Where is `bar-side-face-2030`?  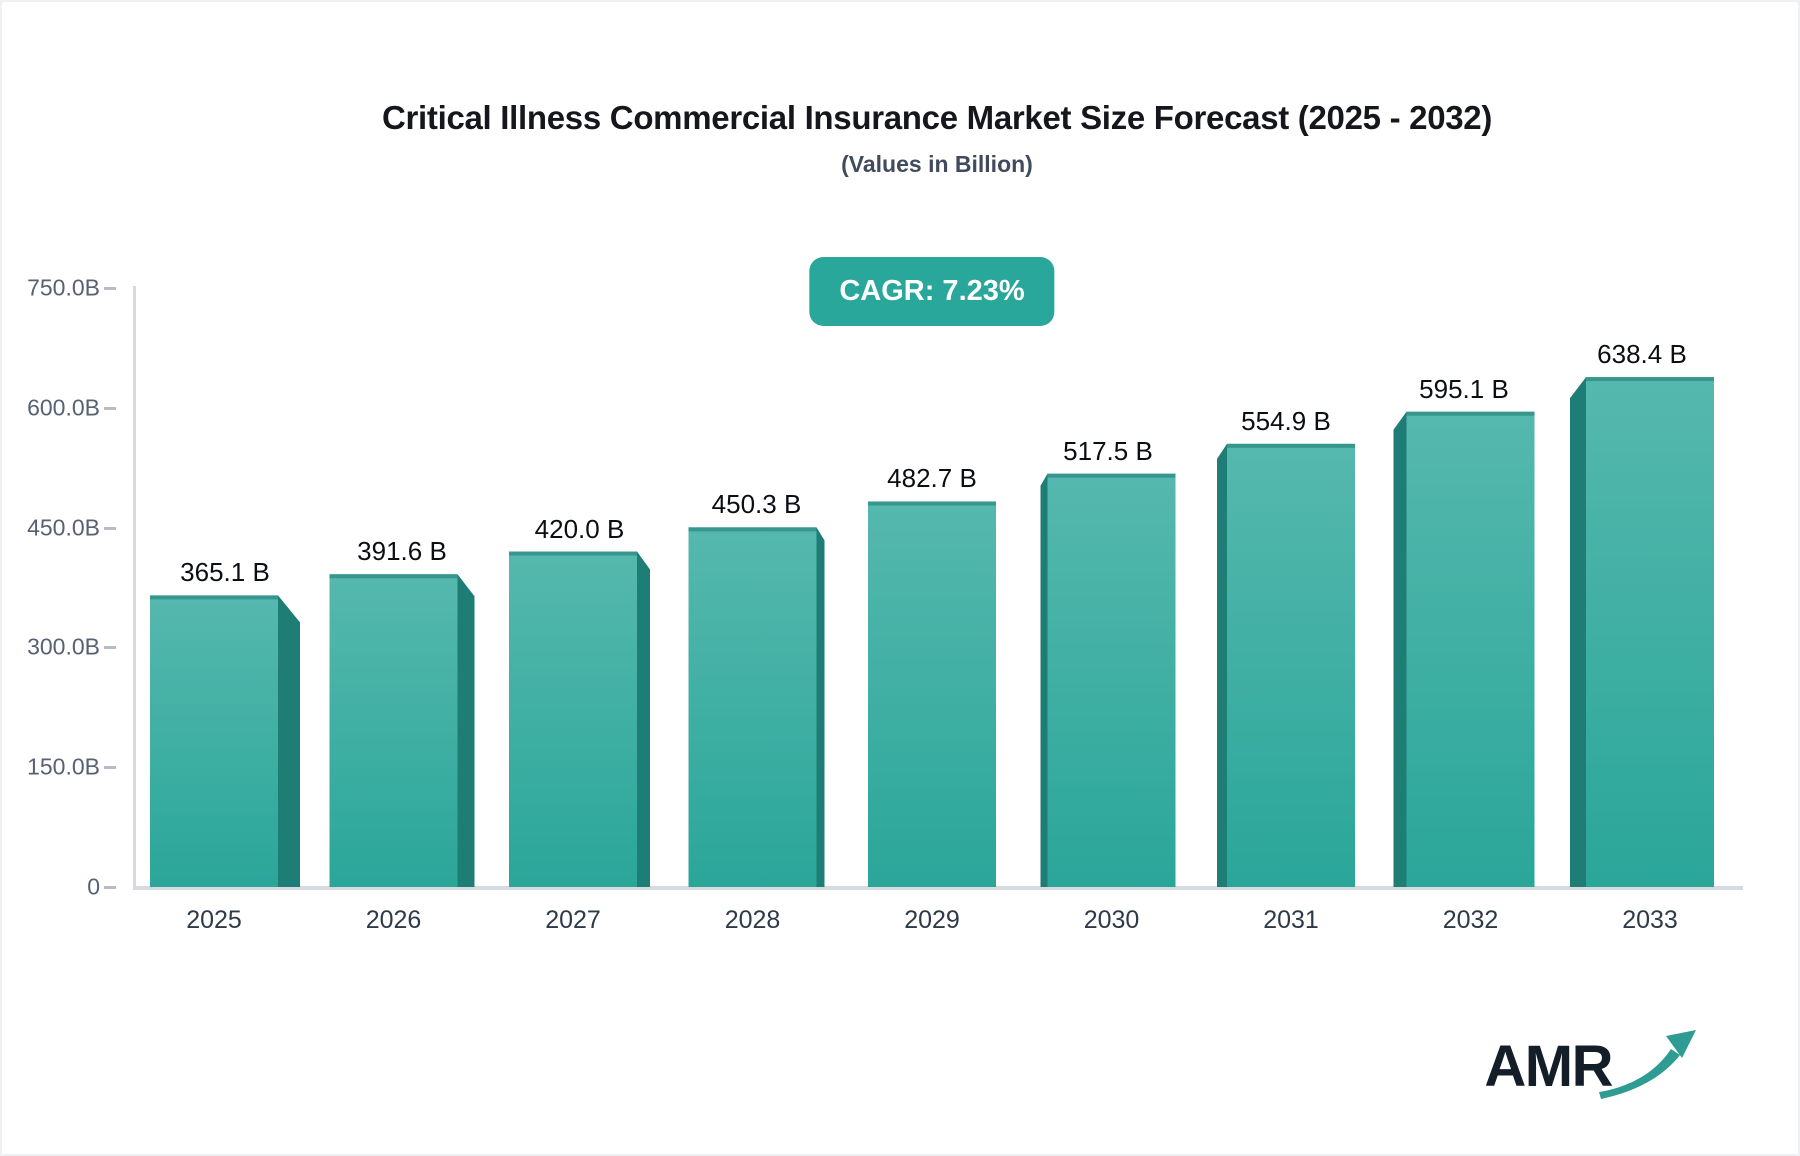 bar-side-face-2030 is located at coordinates (1044, 680).